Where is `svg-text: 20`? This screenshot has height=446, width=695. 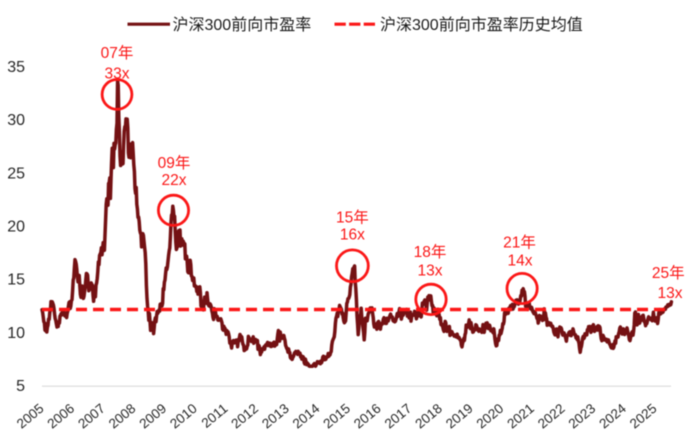 svg-text: 20 is located at coordinates (16, 227).